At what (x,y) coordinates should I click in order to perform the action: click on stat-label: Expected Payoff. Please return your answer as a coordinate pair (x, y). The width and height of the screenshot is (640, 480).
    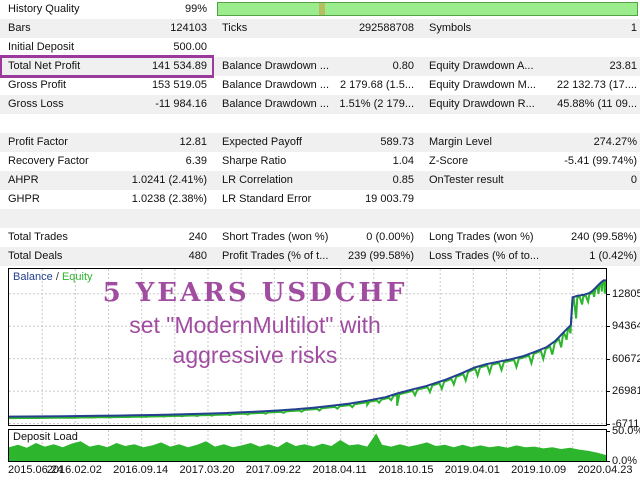
    Looking at the image, I should click on (262, 142).